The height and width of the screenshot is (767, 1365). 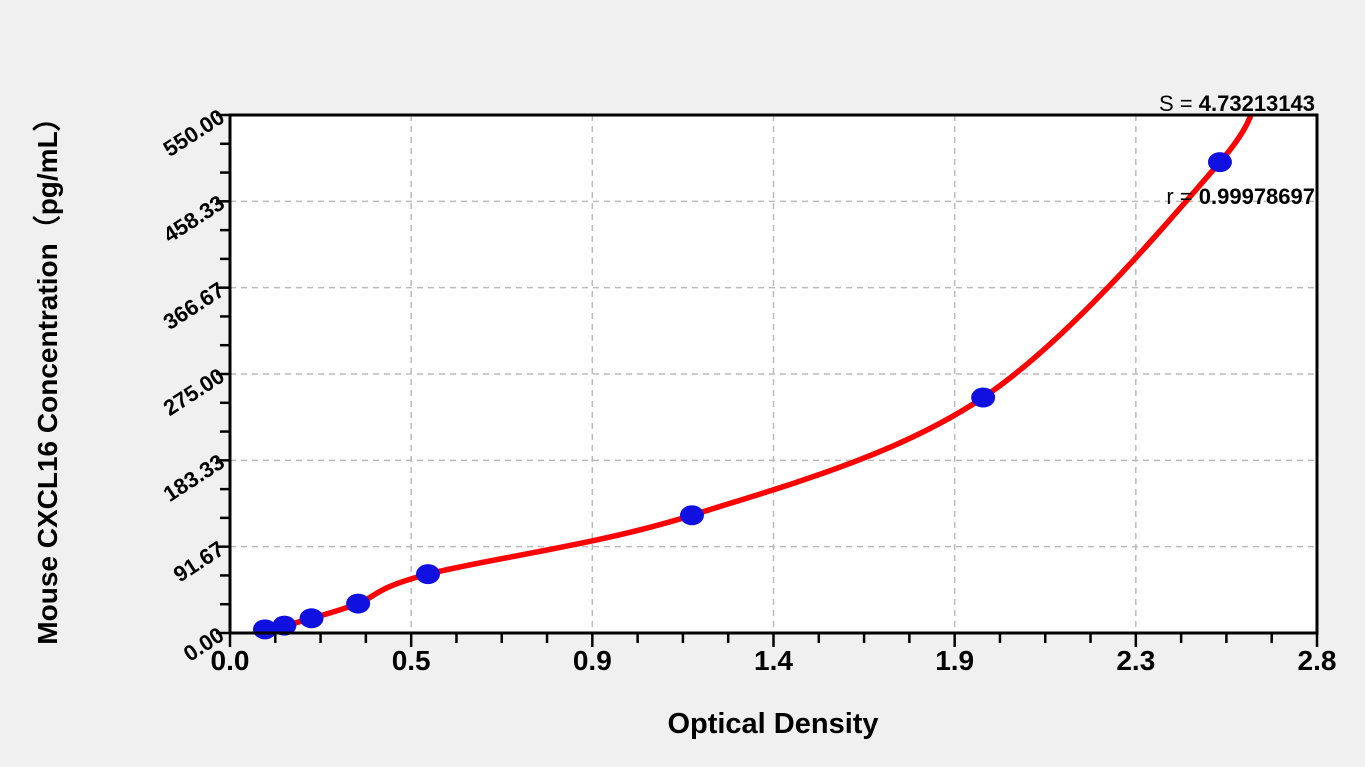 What do you see at coordinates (230, 660) in the screenshot?
I see `x-tick-label: 0.0` at bounding box center [230, 660].